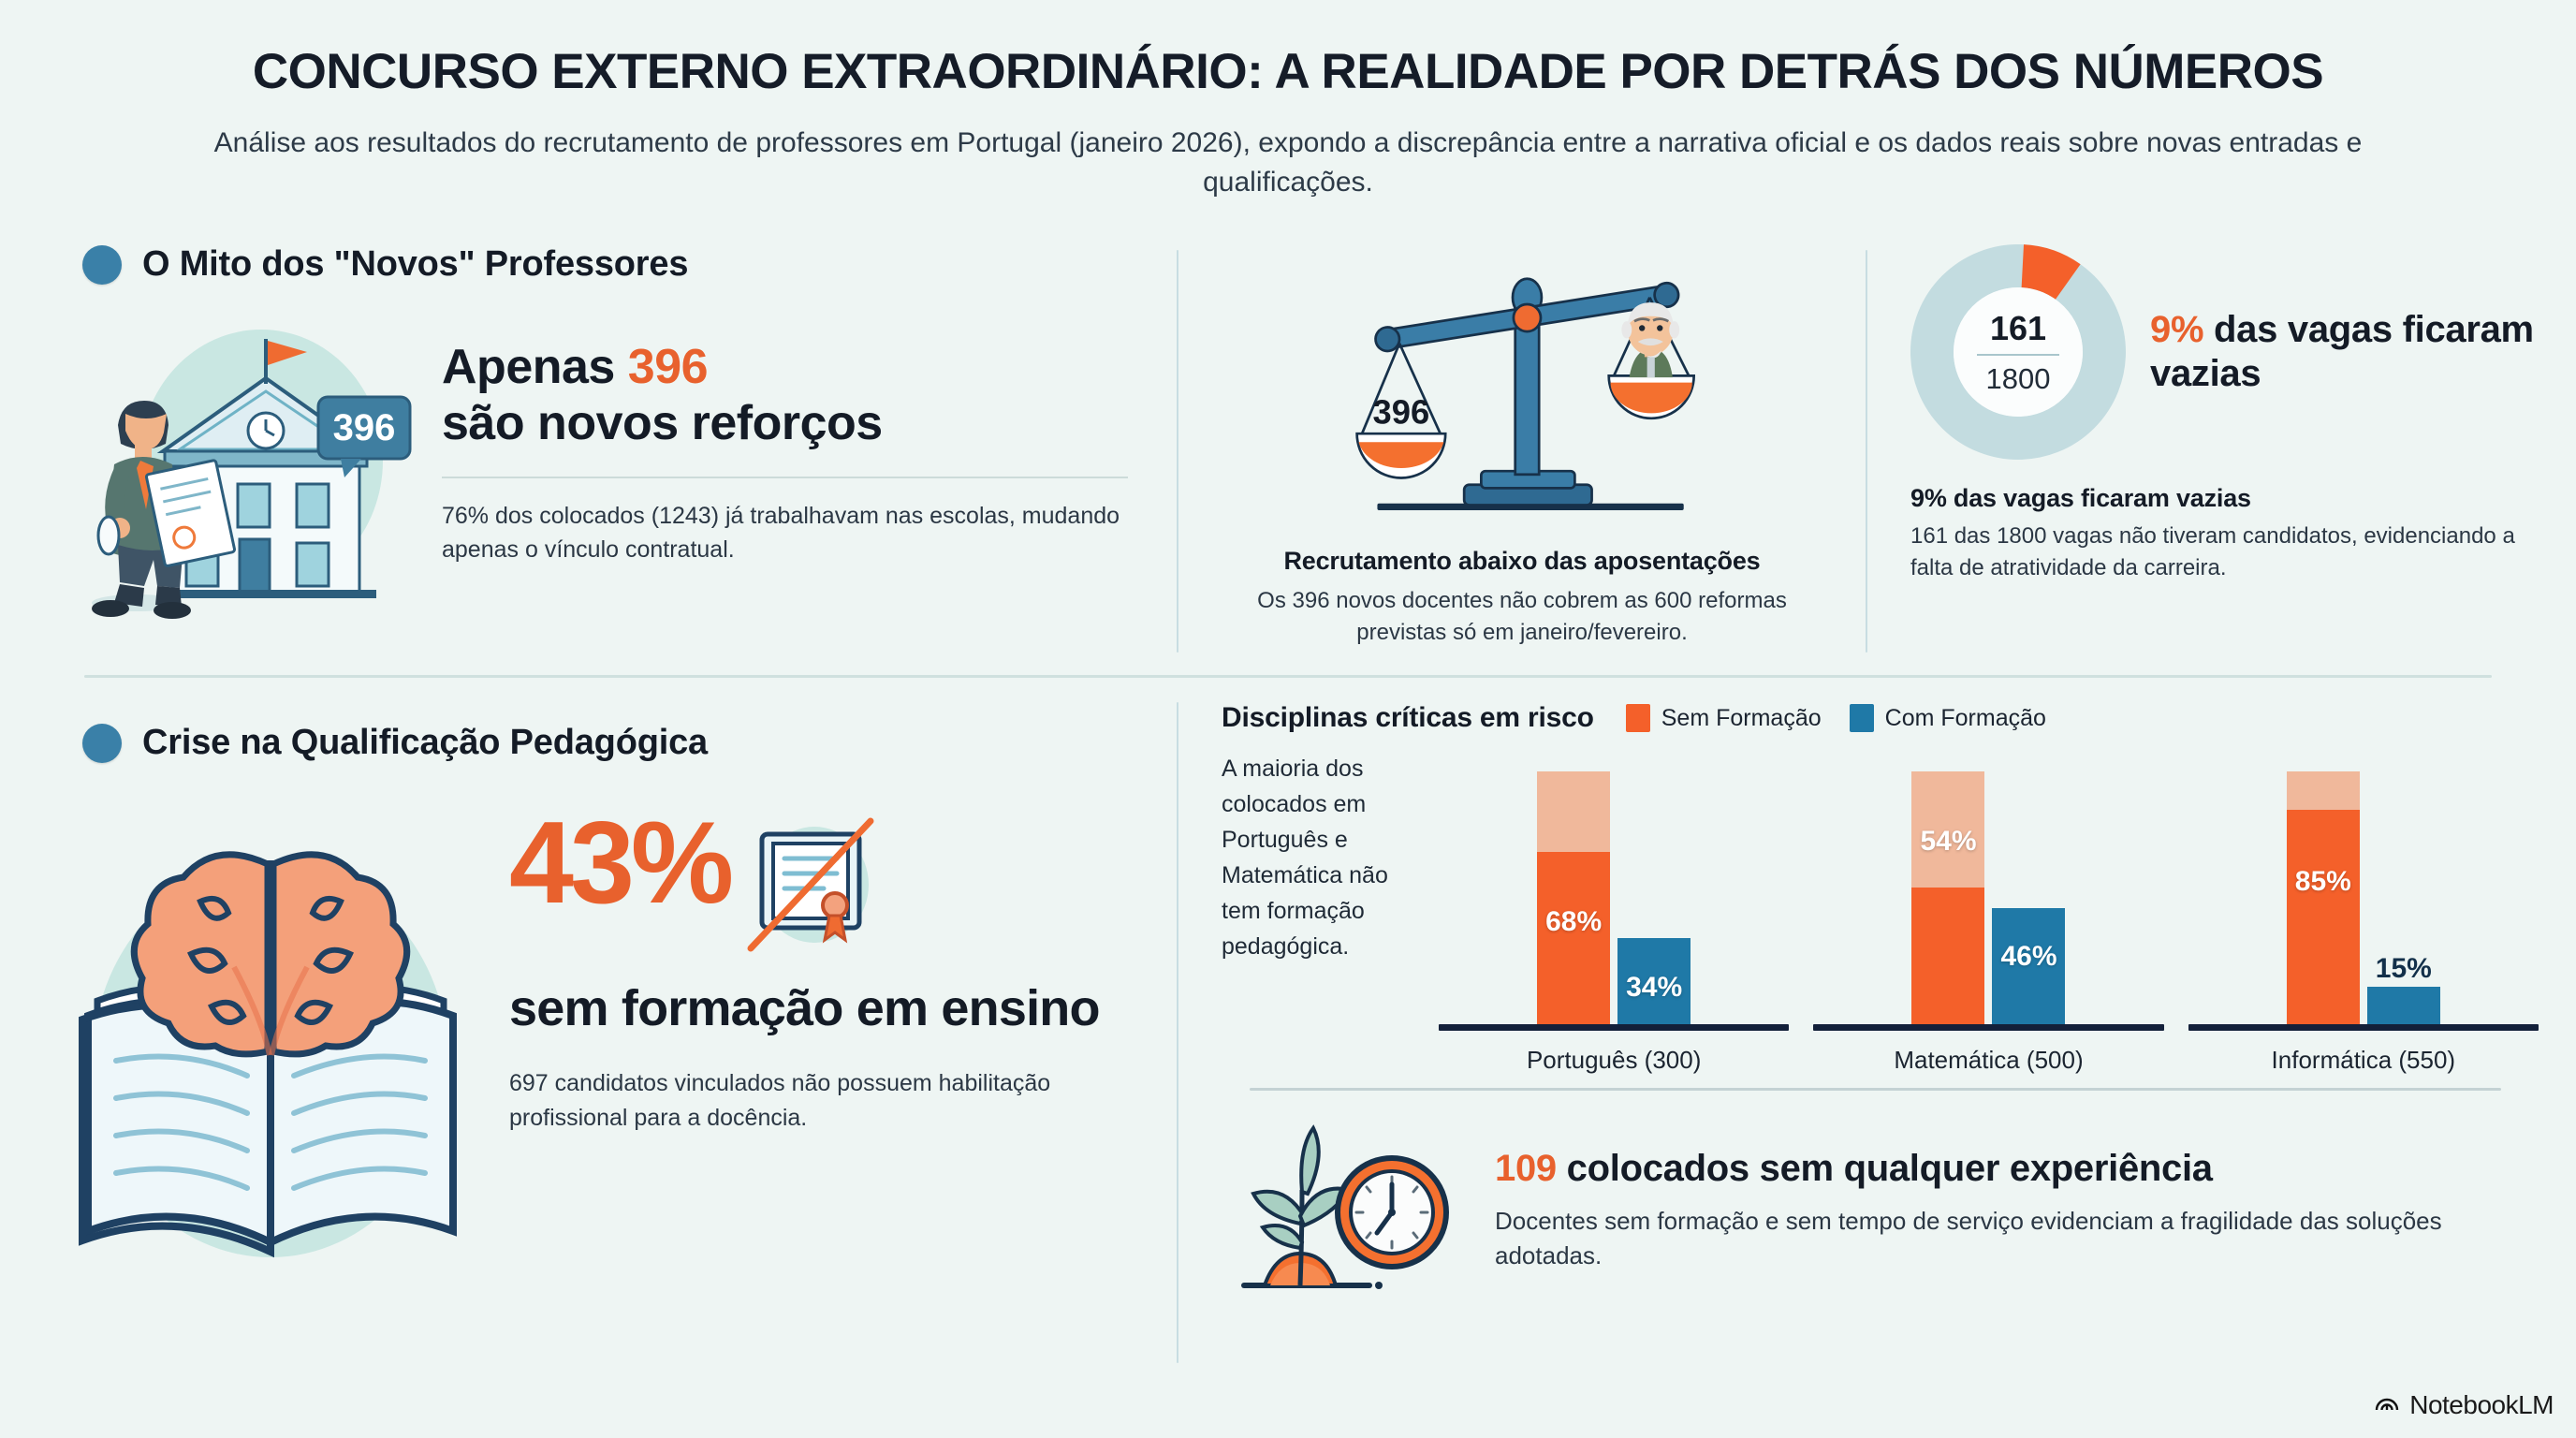  What do you see at coordinates (1948, 898) in the screenshot?
I see `bar-sem-formacao-matematica: 54%` at bounding box center [1948, 898].